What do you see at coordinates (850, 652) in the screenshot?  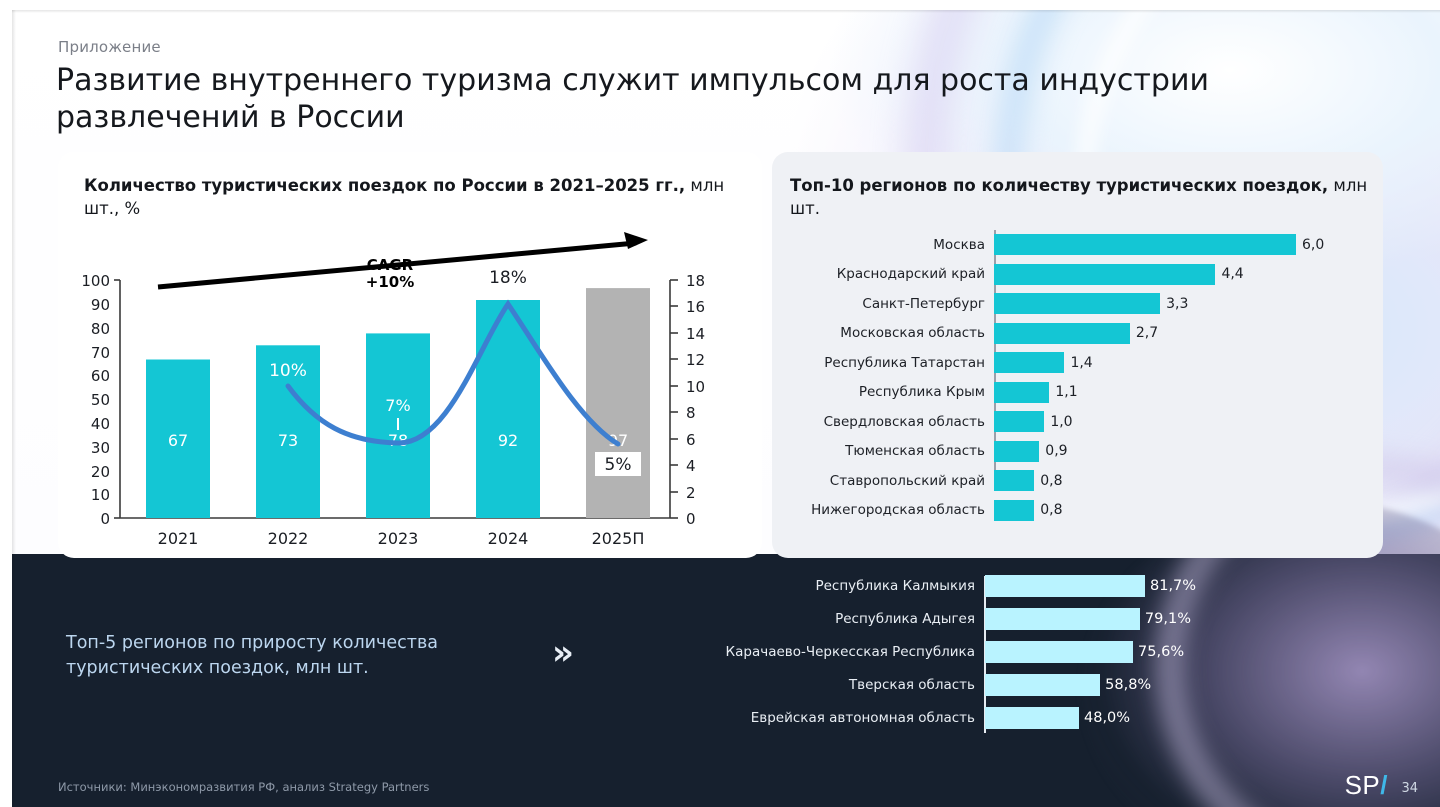 I see `bar-category-label: Карачаево-Черкесская Республика` at bounding box center [850, 652].